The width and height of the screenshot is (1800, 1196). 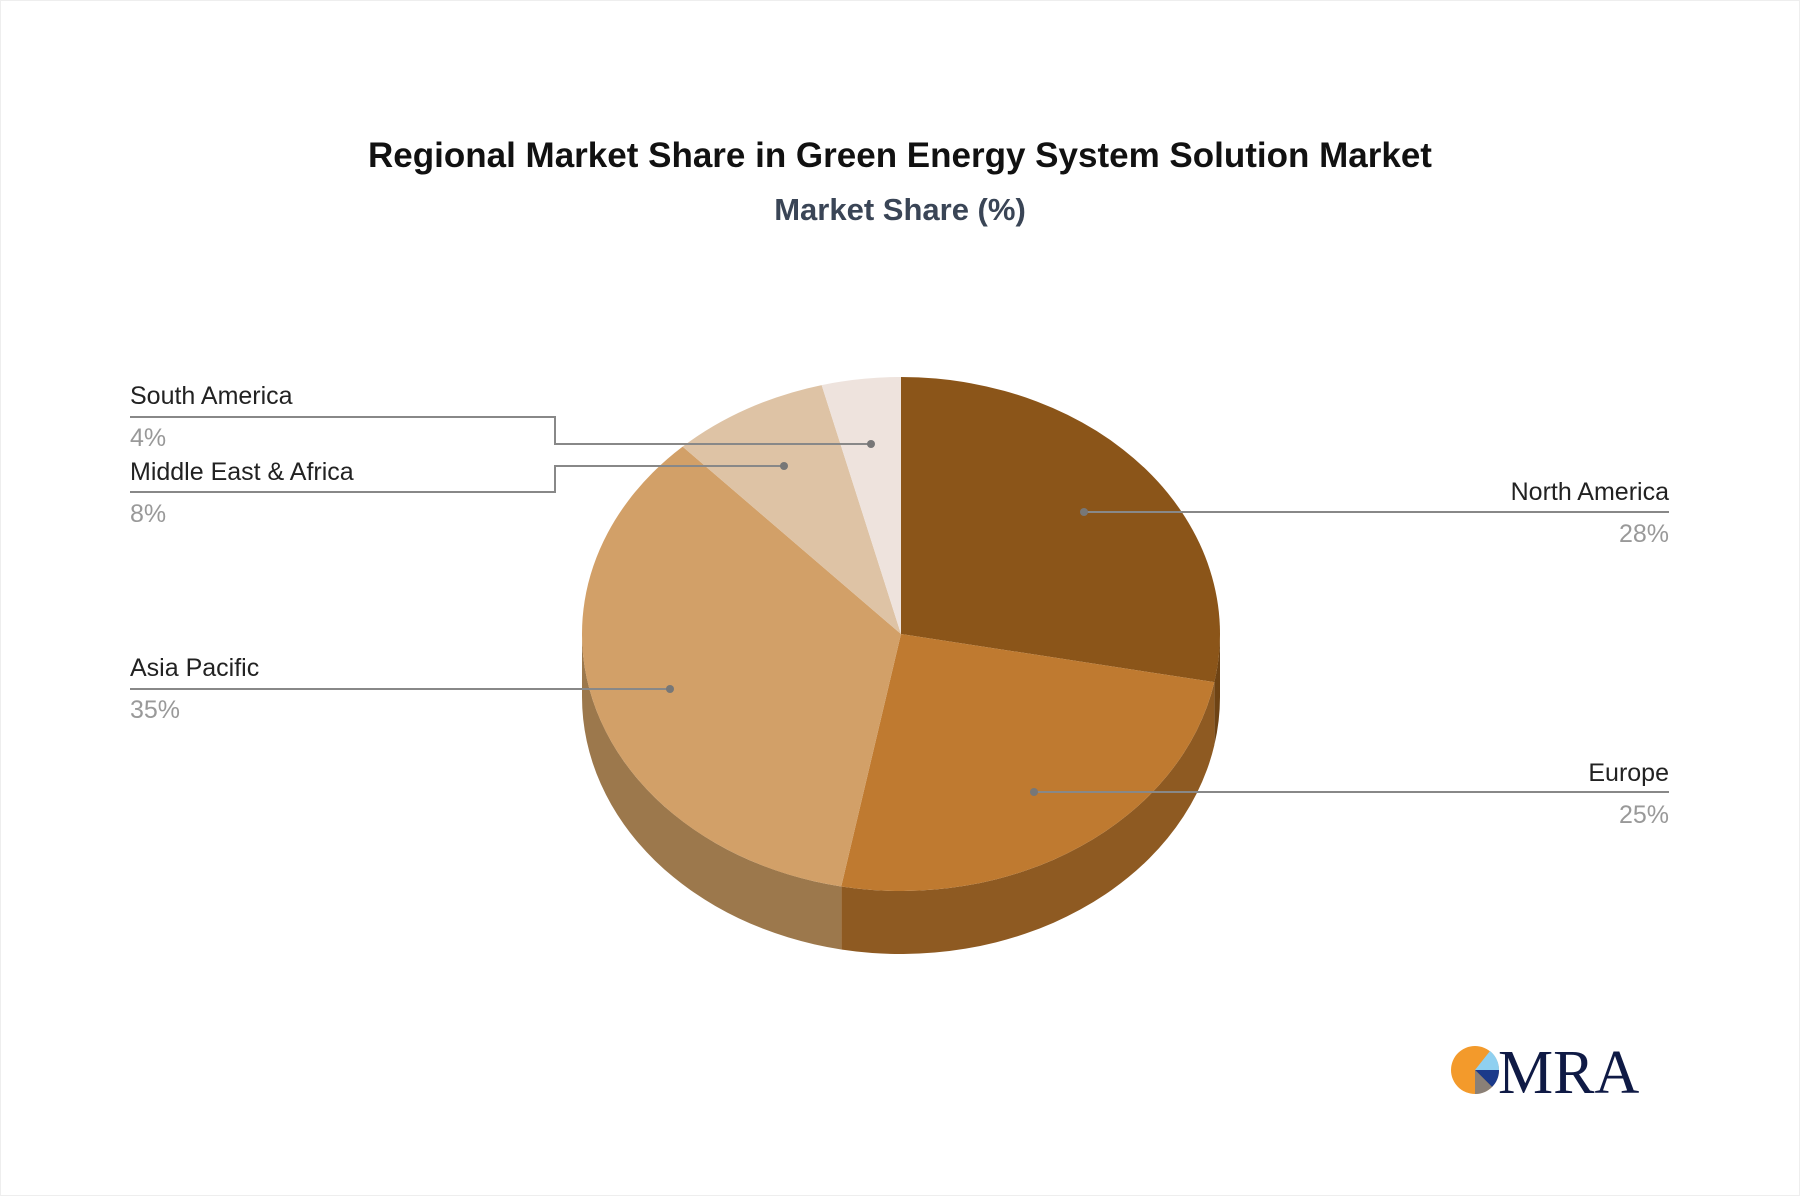 I want to click on chart-subtitle: Market Share (%), so click(x=900, y=209).